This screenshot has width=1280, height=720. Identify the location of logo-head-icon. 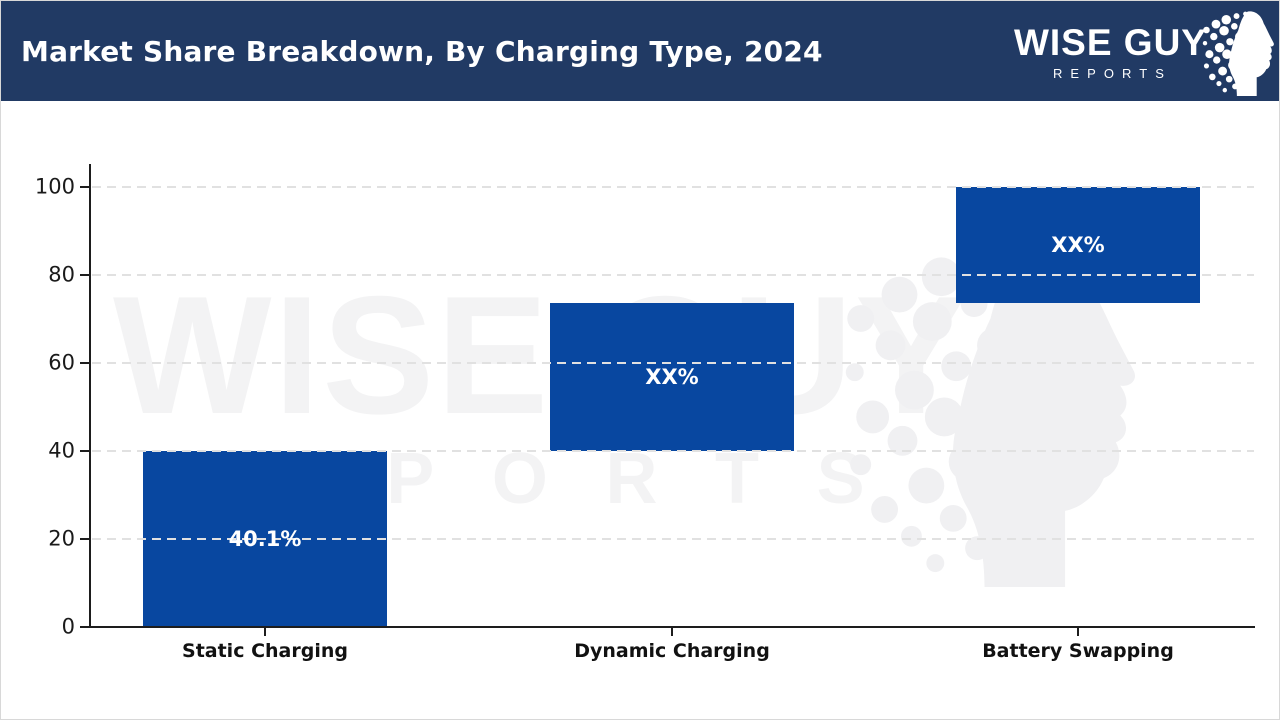
(1238, 52).